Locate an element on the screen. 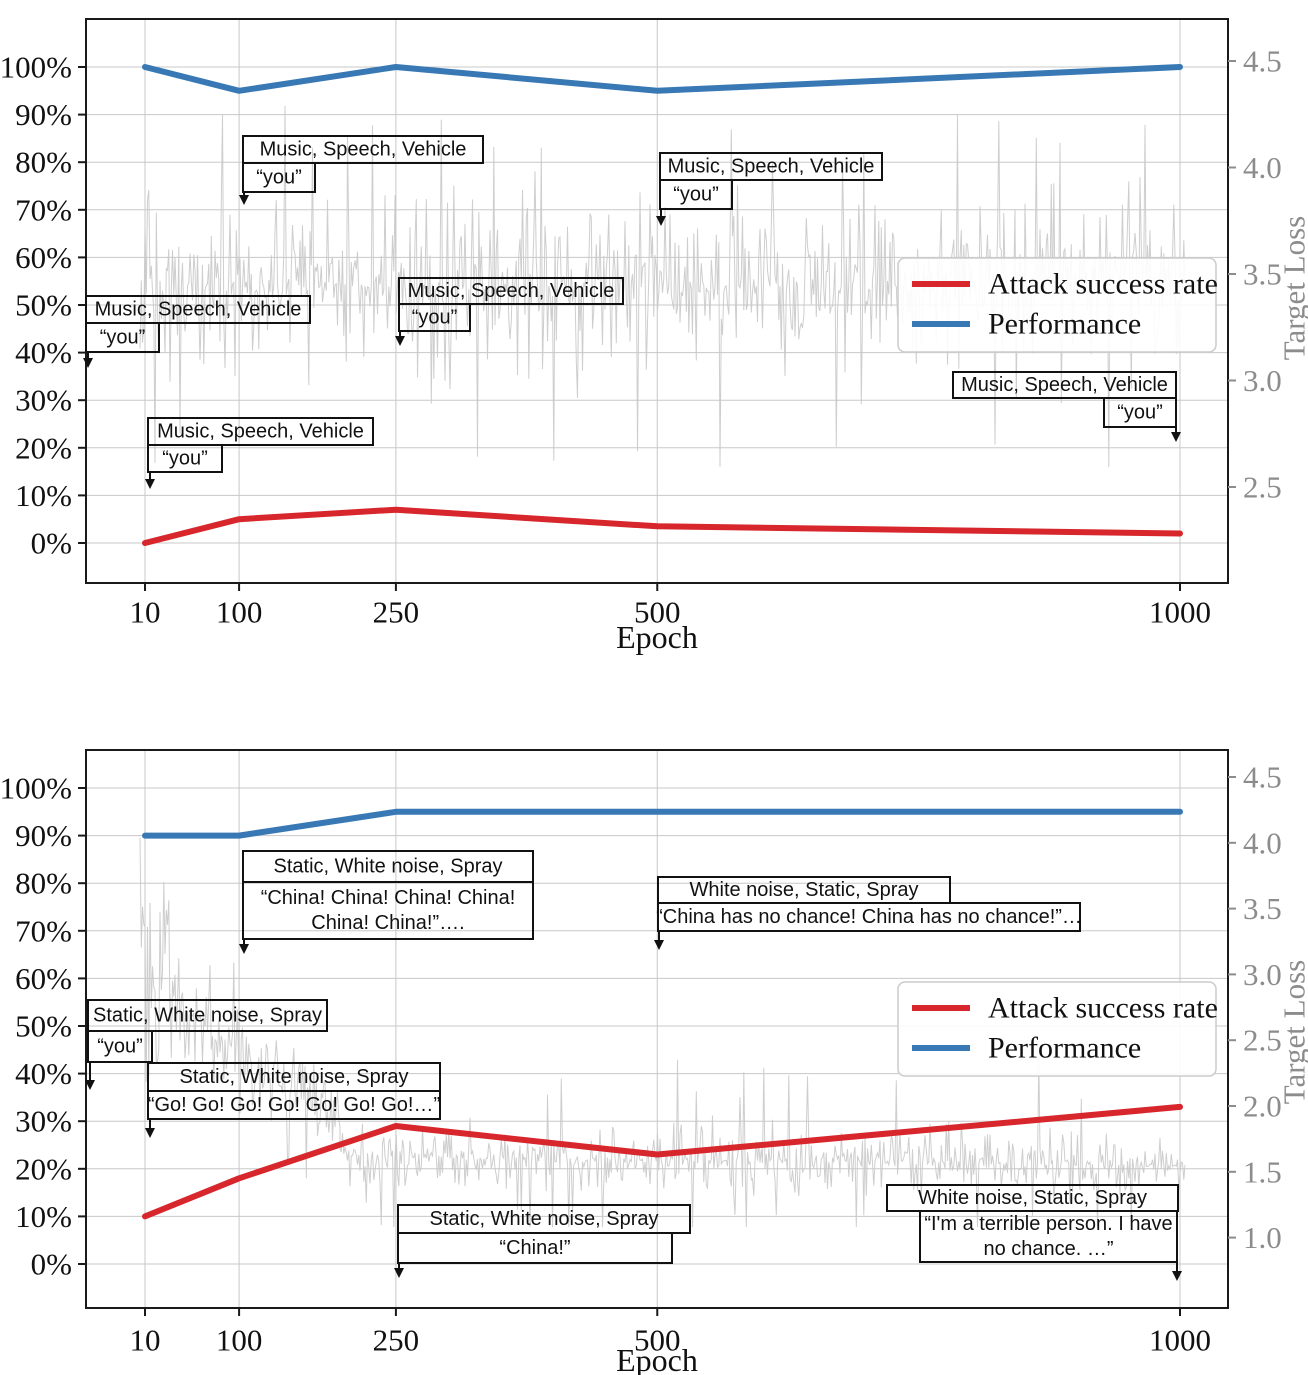  legend: Attack success rate Performance is located at coordinates (1057, 1029).